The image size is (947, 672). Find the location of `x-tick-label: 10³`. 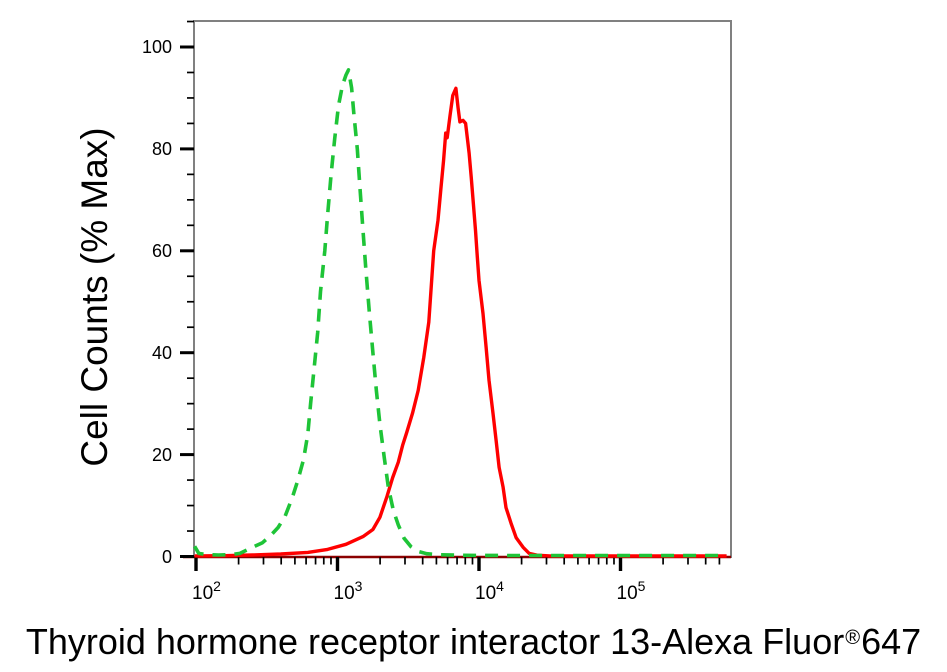

x-tick-label: 10³ is located at coordinates (348, 591).